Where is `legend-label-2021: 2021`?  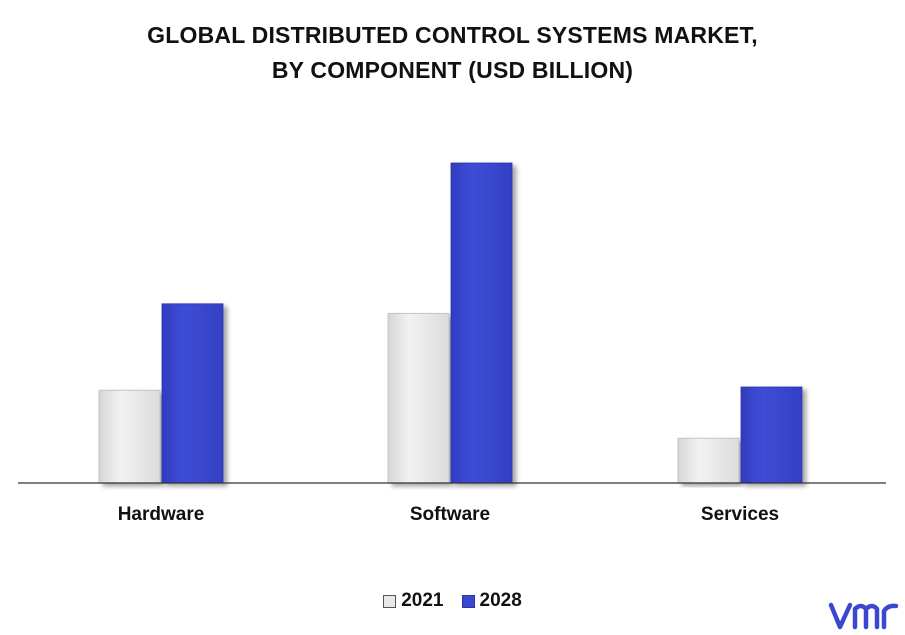
legend-label-2021: 2021 is located at coordinates (422, 600).